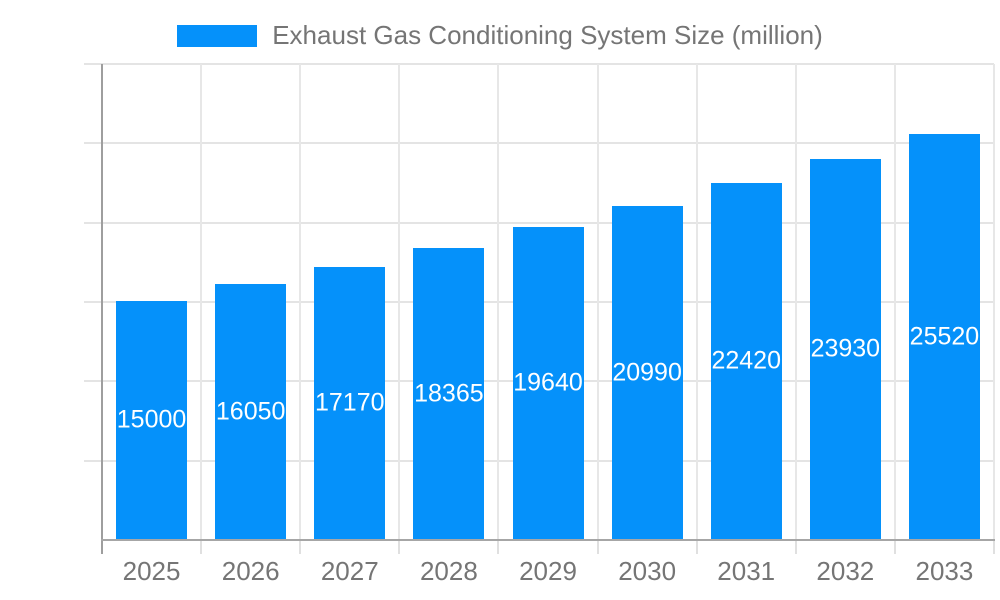  Describe the element at coordinates (448, 571) in the screenshot. I see `x-tick-label: 2028` at that location.